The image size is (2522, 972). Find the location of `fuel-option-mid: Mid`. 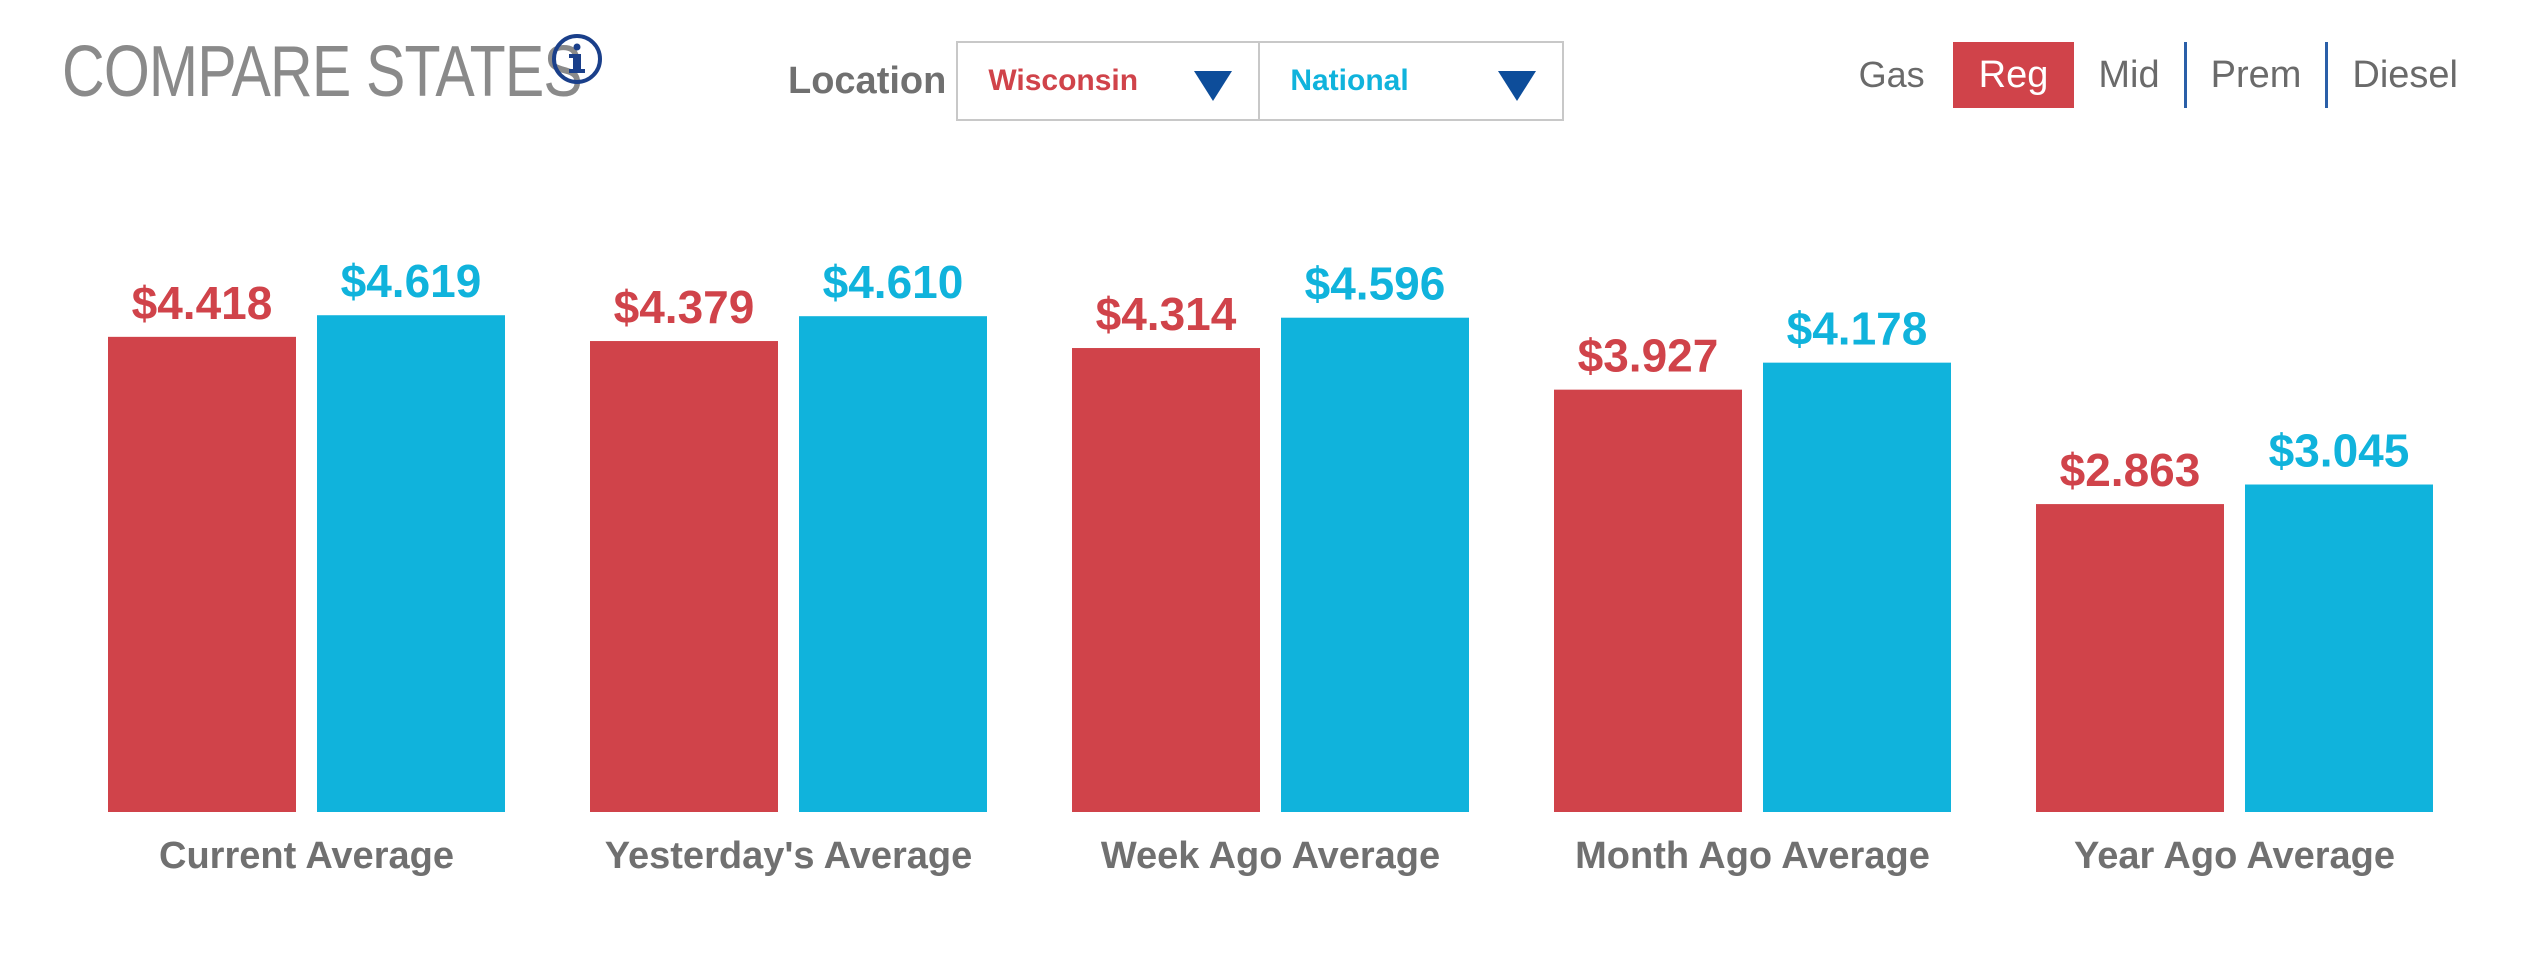

fuel-option-mid: Mid is located at coordinates (2129, 75).